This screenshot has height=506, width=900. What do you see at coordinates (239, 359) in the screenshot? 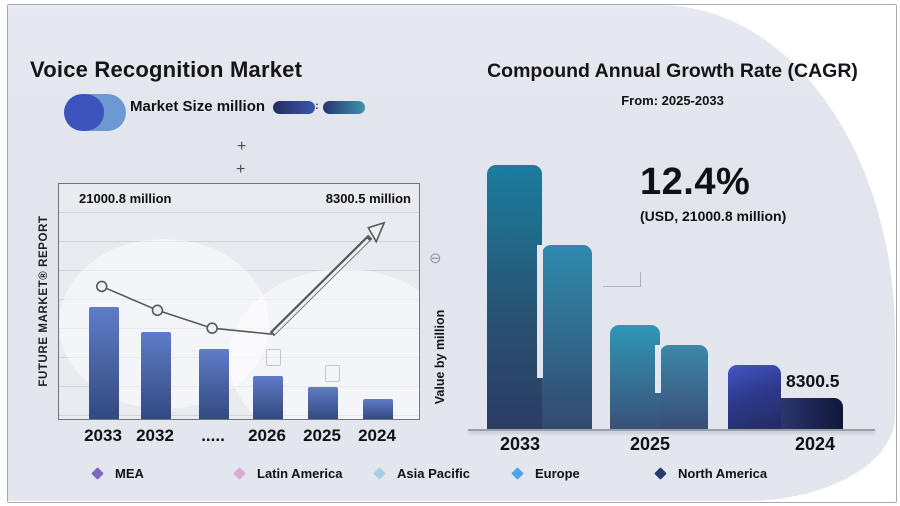
I see `bar-series` at bounding box center [239, 359].